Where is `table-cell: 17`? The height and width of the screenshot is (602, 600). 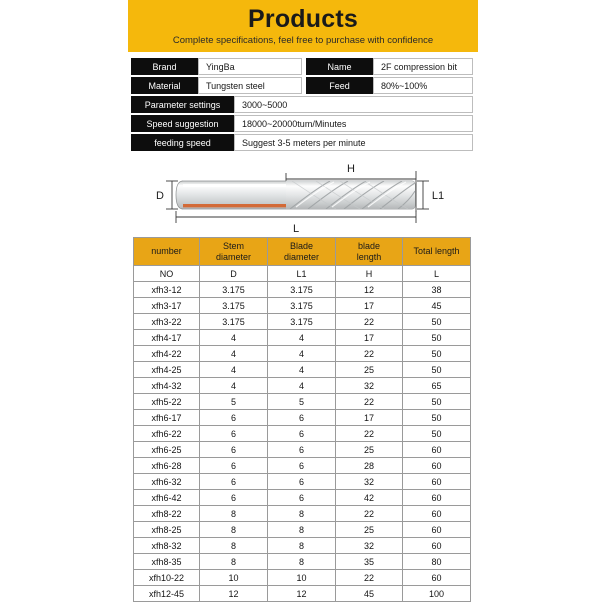
table-cell: 17 is located at coordinates (369, 417).